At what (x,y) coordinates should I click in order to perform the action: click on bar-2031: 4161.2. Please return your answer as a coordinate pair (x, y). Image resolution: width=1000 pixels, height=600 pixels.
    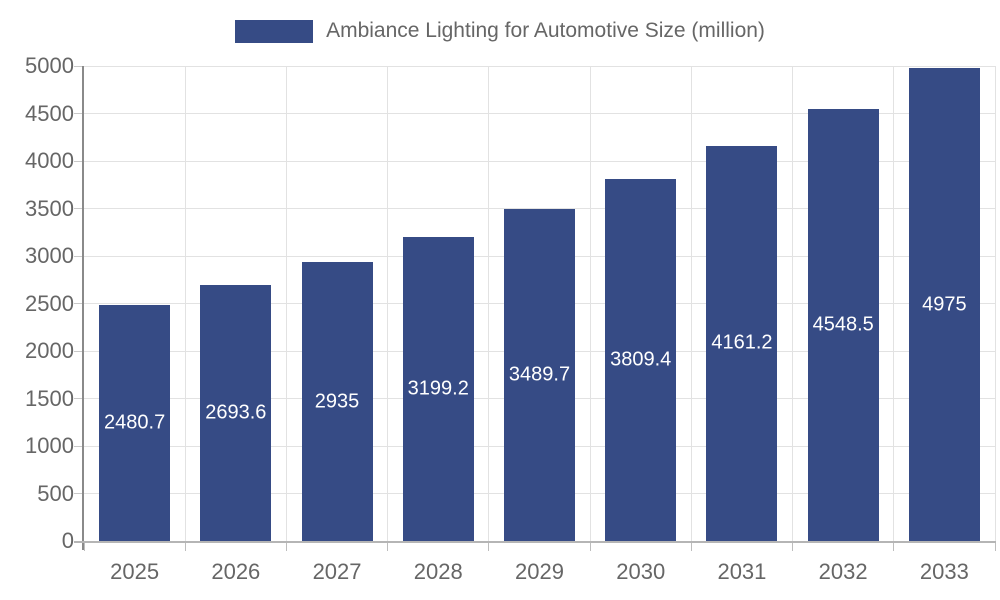
    Looking at the image, I should click on (742, 343).